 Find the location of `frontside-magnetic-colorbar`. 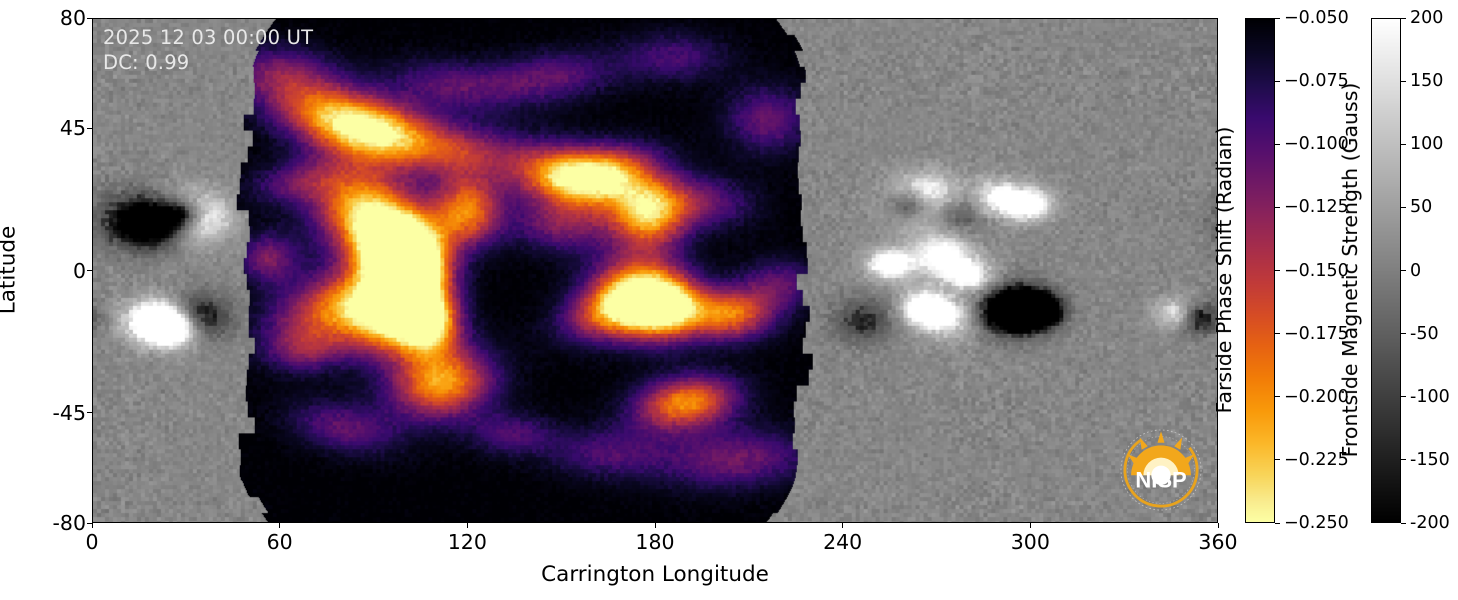

frontside-magnetic-colorbar is located at coordinates (1386, 270).